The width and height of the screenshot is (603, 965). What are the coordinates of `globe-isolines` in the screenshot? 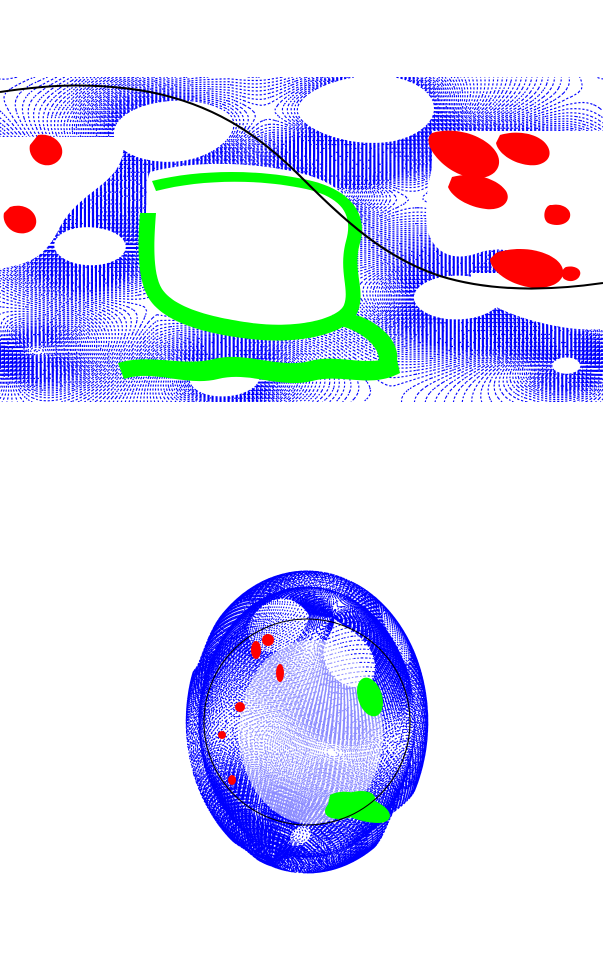 It's located at (307, 722).